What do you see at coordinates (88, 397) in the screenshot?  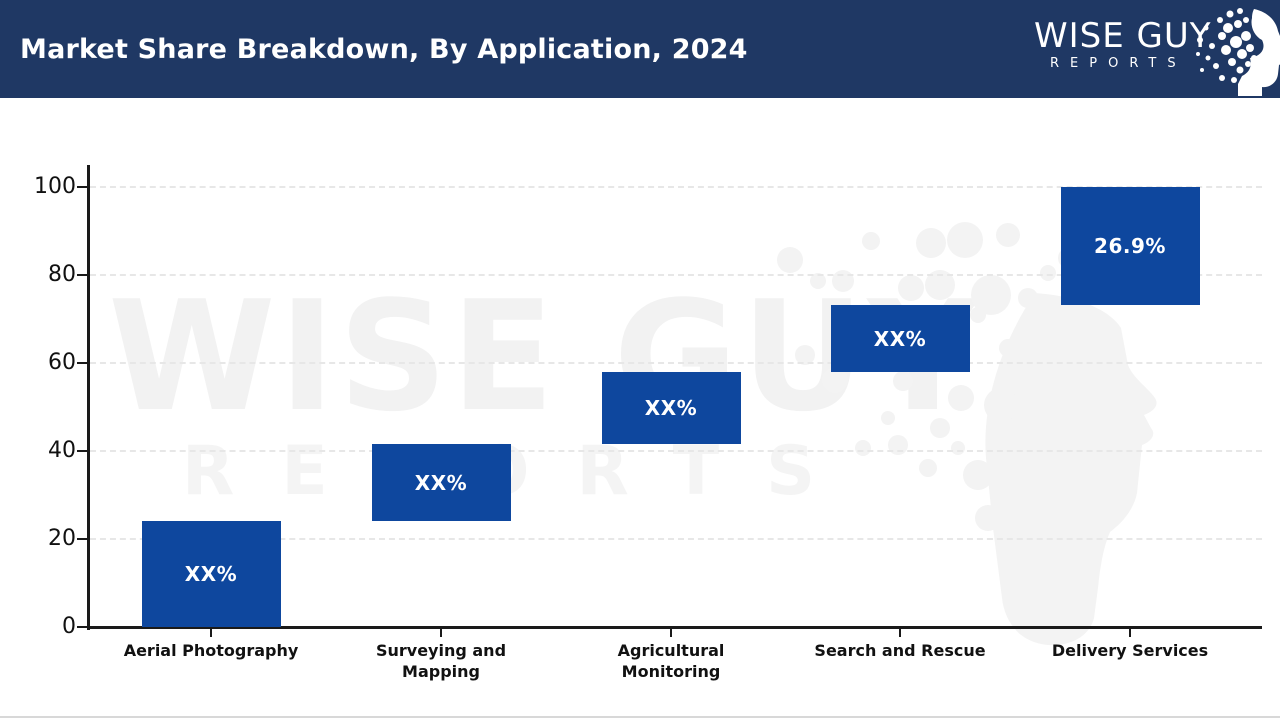 I see `y-axis-line` at bounding box center [88, 397].